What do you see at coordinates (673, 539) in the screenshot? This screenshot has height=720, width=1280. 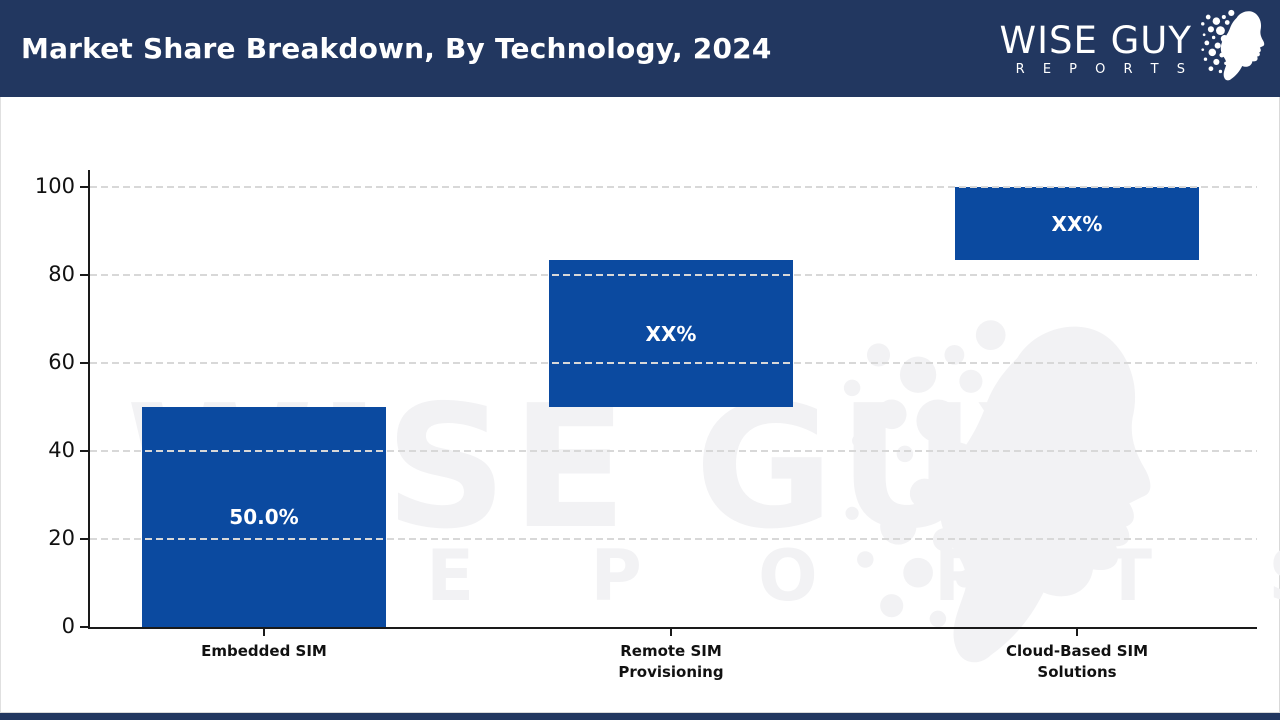 I see `gridline-y20` at bounding box center [673, 539].